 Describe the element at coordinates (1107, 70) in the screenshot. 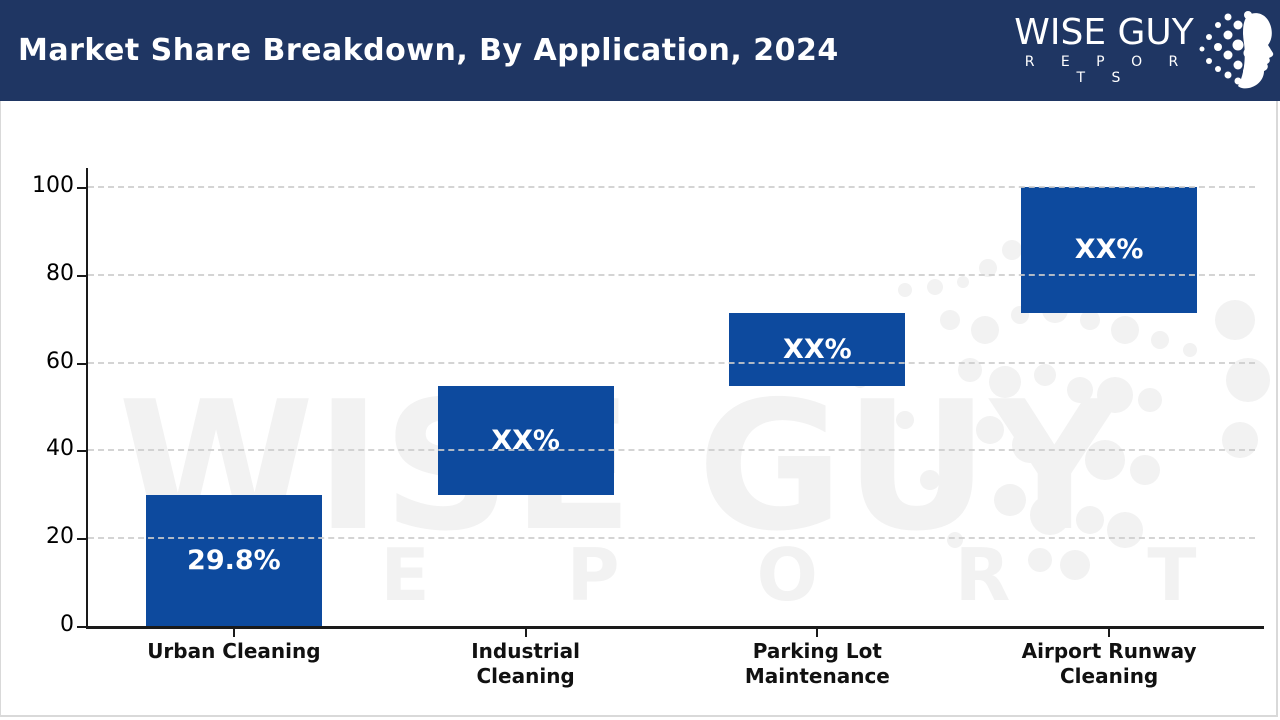

I see `logo-reports-label: R E P O R T S` at that location.